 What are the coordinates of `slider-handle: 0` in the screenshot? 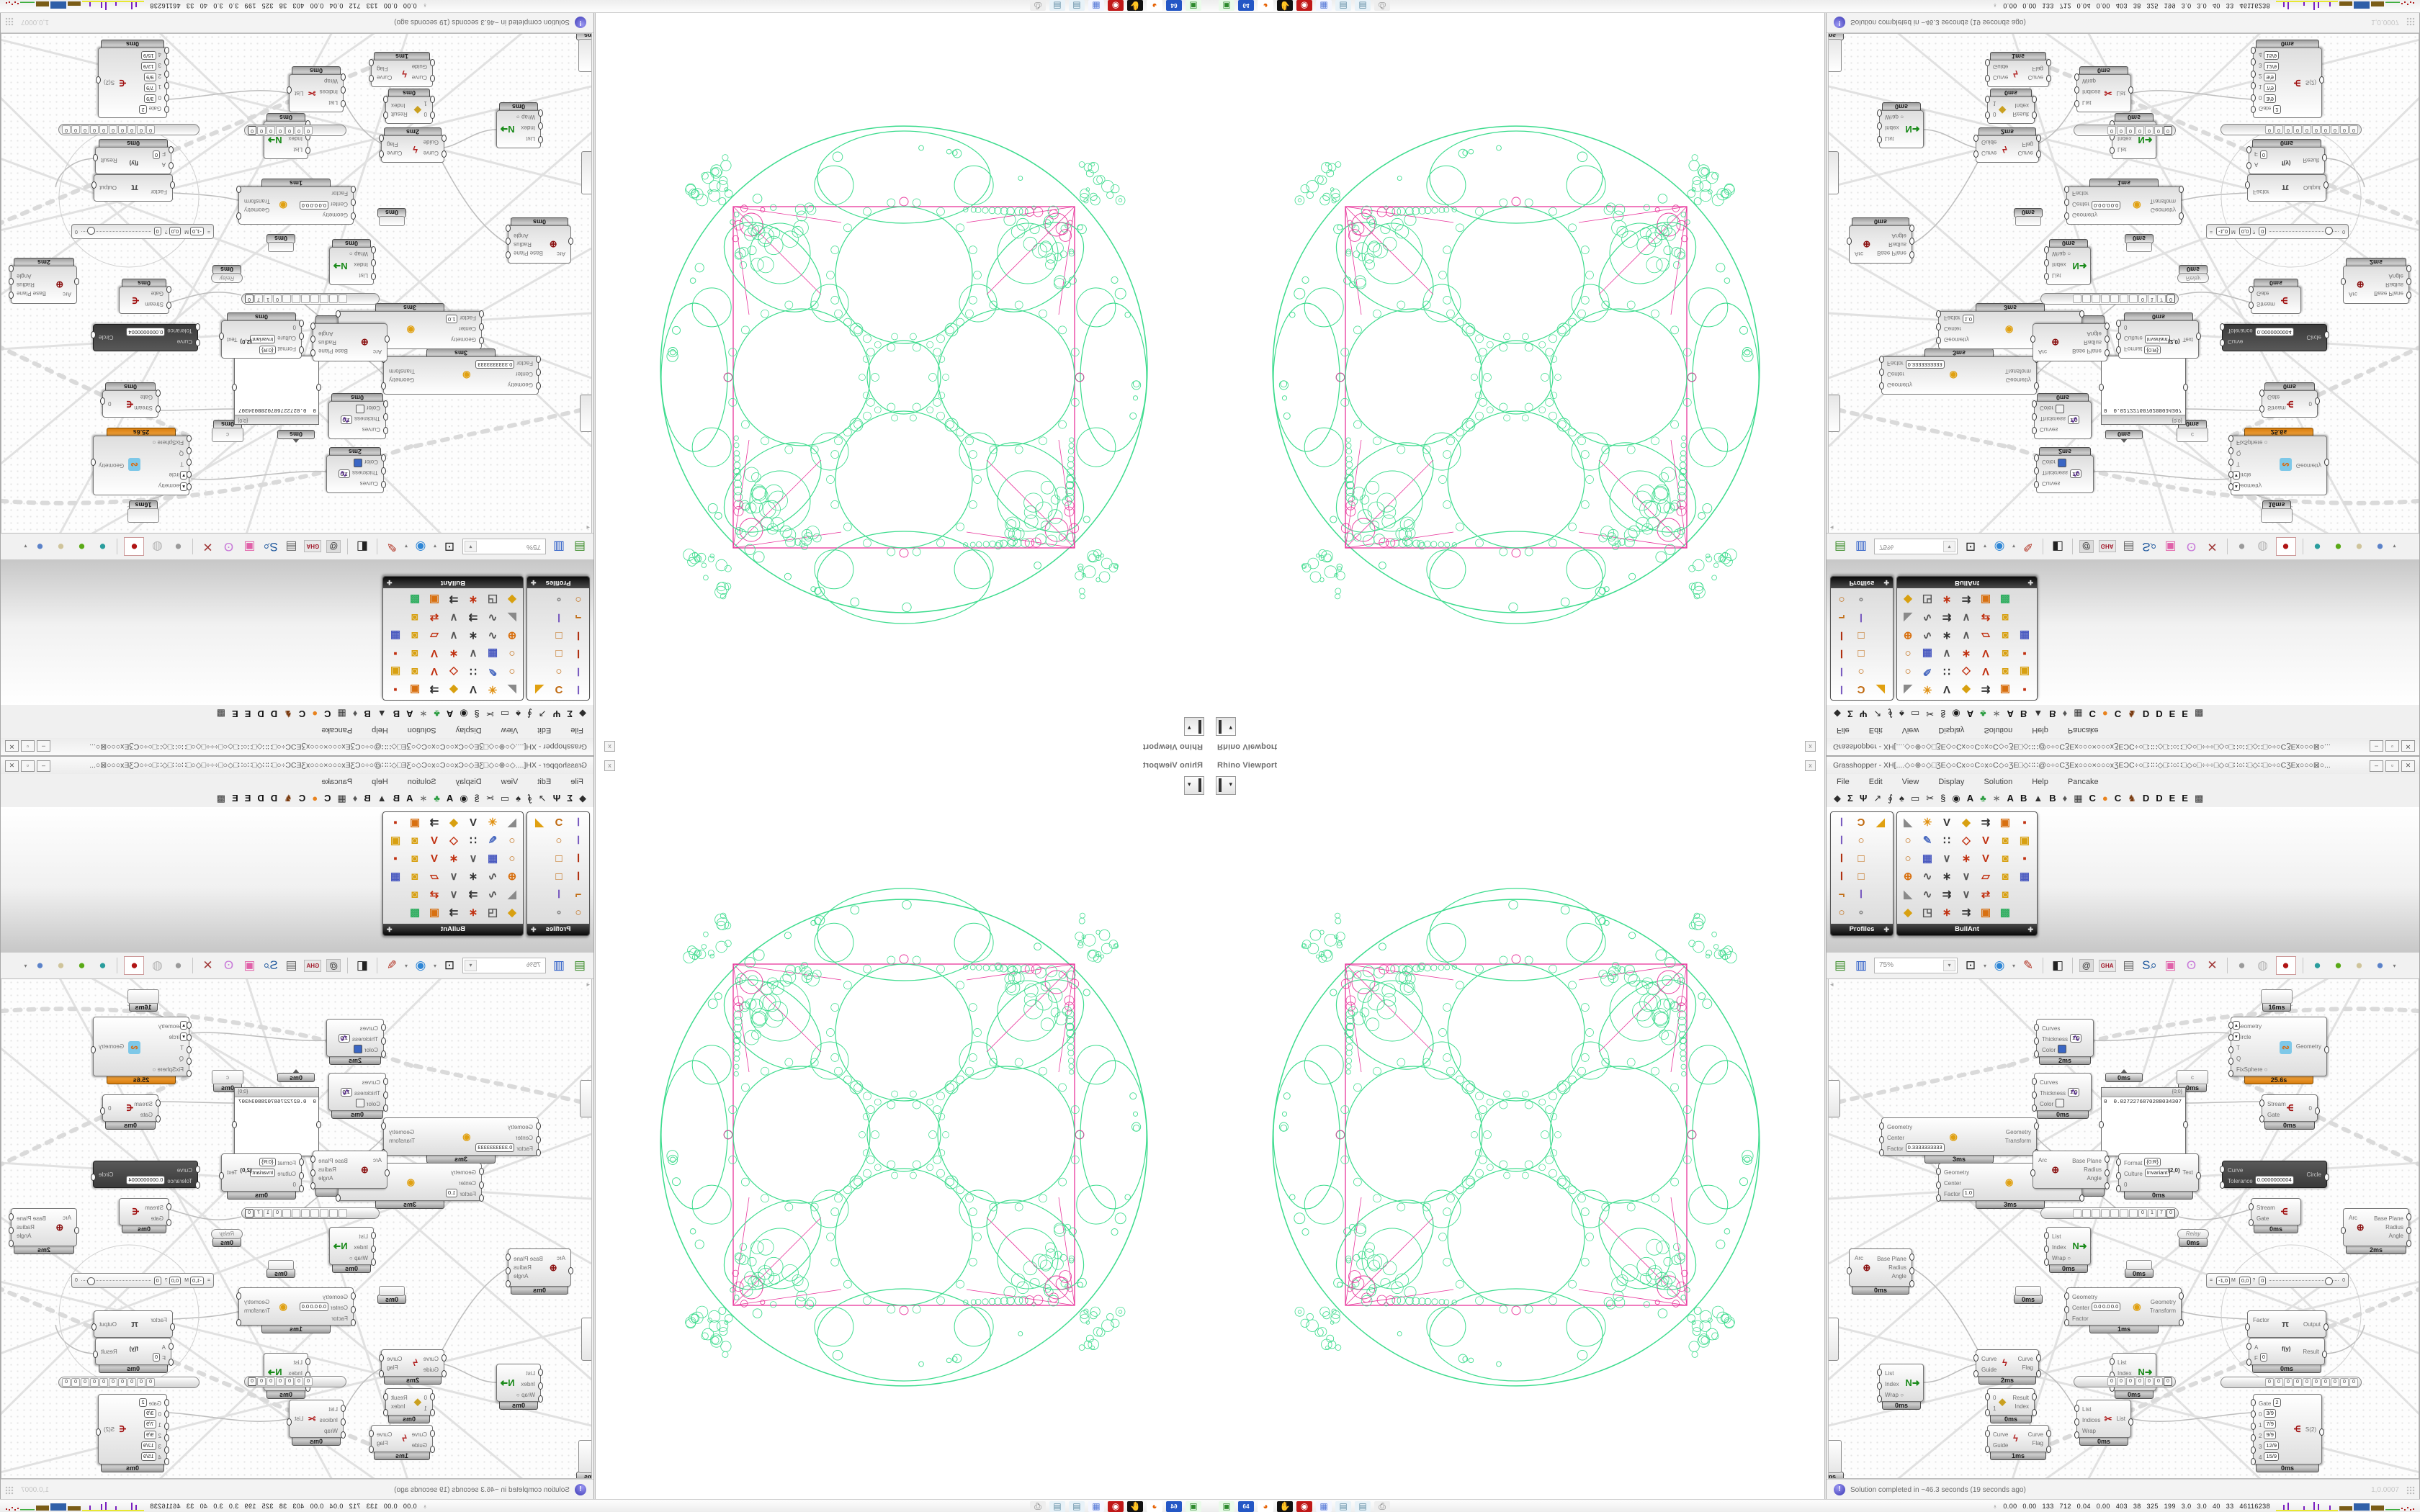 It's located at (252, 130).